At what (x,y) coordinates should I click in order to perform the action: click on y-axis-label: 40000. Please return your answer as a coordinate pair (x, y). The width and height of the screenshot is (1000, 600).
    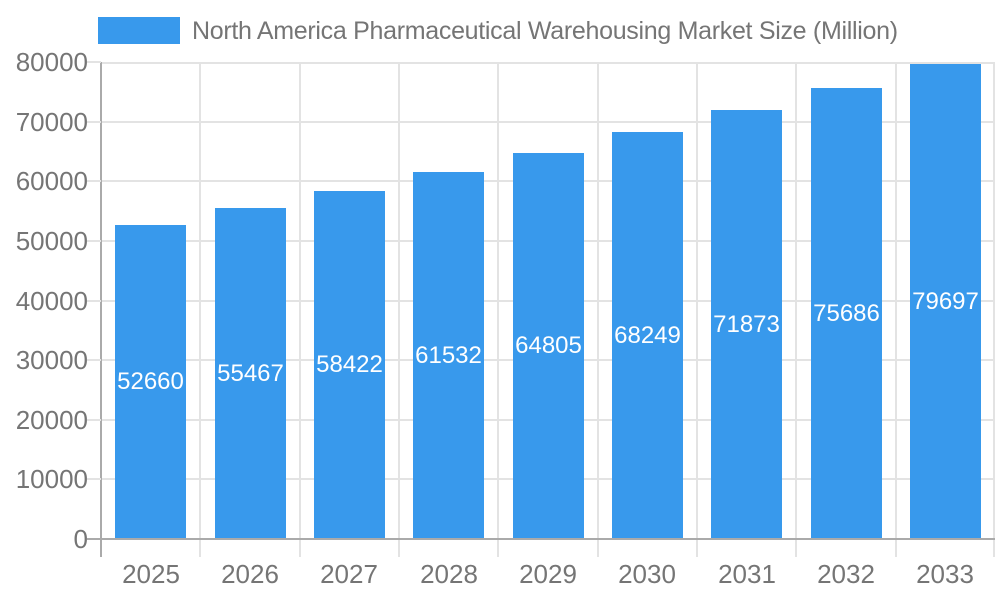
    Looking at the image, I should click on (51, 301).